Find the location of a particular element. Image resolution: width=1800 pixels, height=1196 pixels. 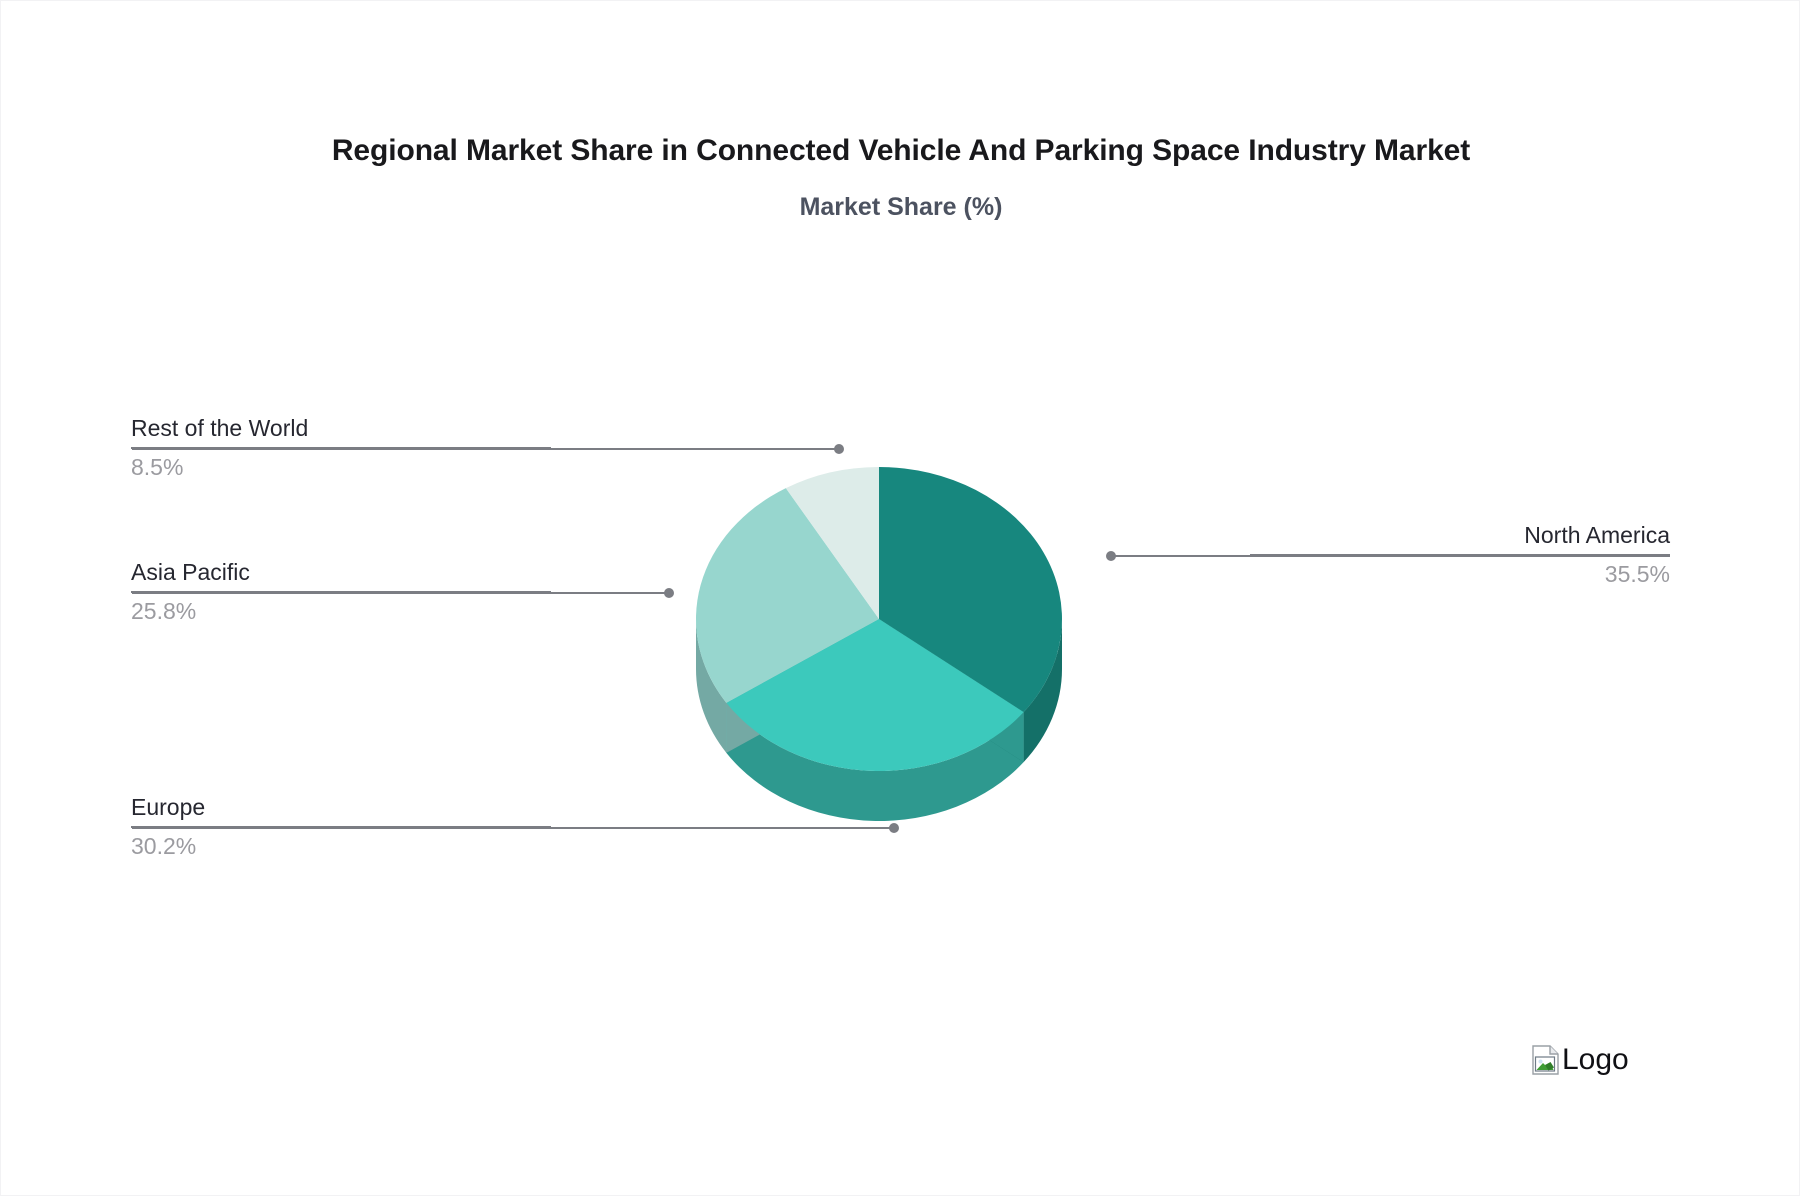

chart-subtitle: Market Share (%) is located at coordinates (901, 207).